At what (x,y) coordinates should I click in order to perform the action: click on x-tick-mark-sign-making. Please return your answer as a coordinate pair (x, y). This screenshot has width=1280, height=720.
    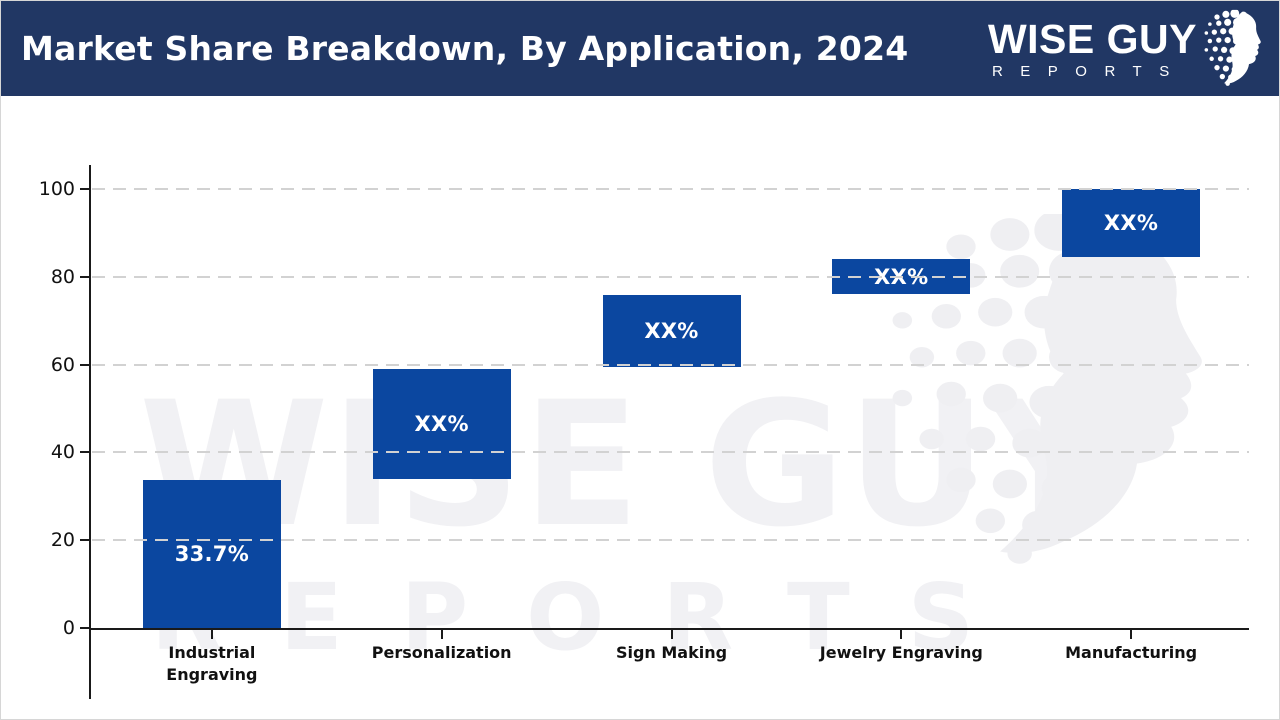
    Looking at the image, I should click on (671, 634).